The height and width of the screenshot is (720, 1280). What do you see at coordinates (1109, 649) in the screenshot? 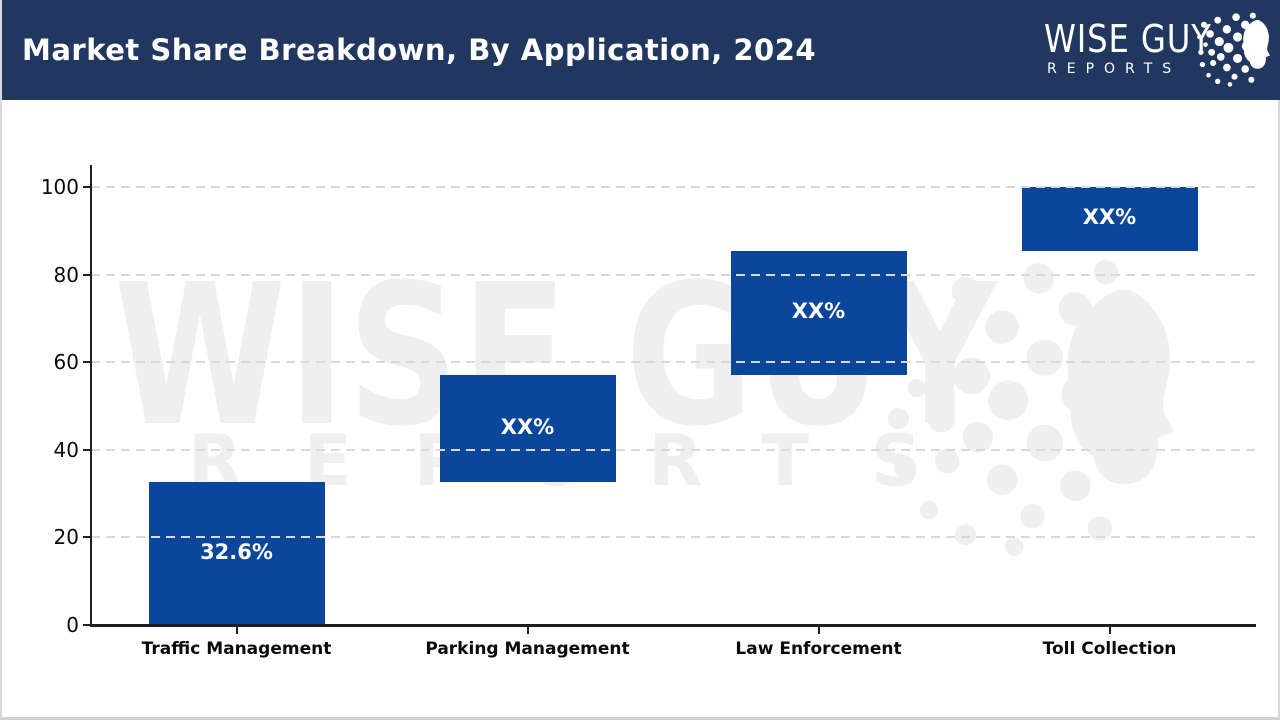
I see `x-axis-label: Toll Collection` at bounding box center [1109, 649].